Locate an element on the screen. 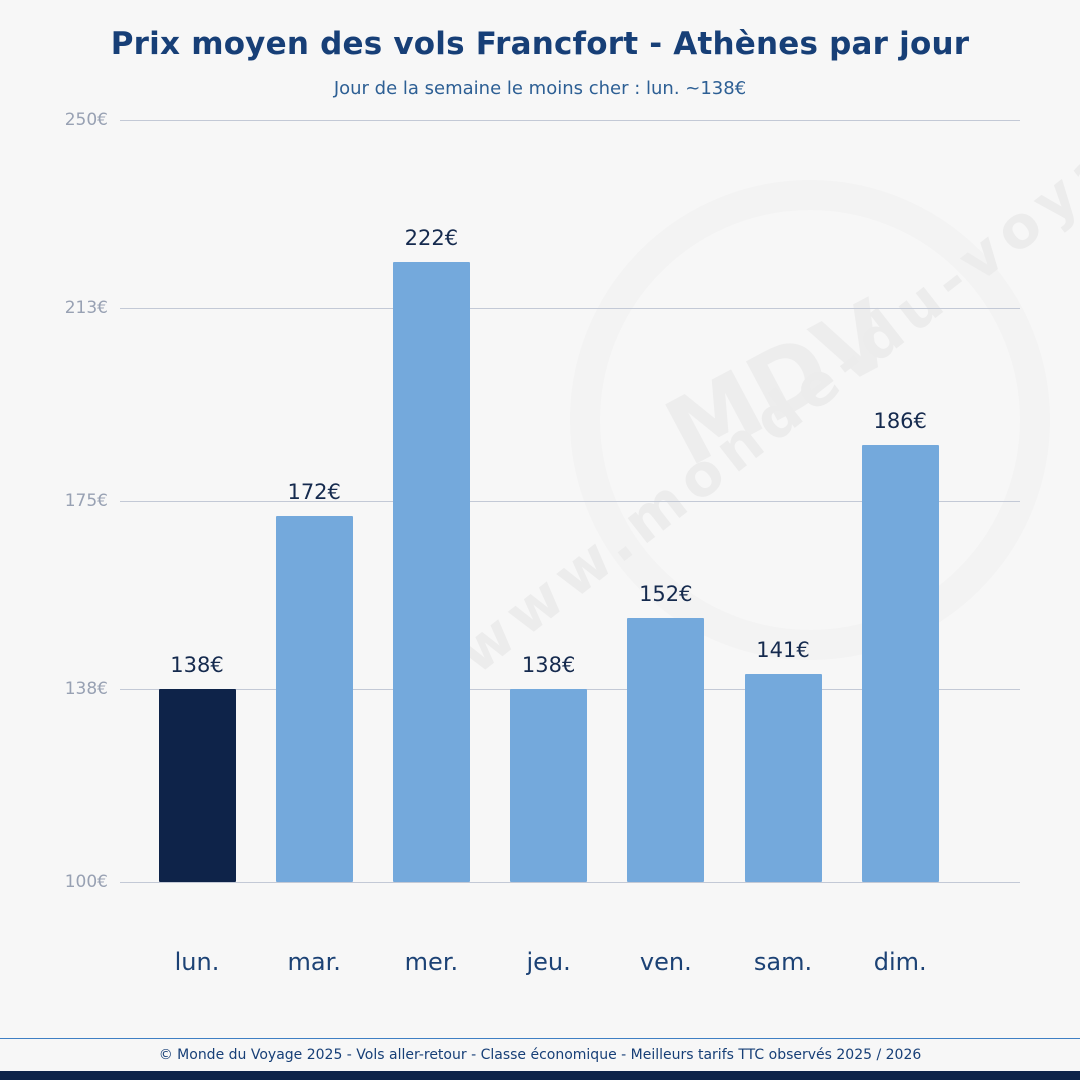 The width and height of the screenshot is (1080, 1080). bar-lun is located at coordinates (197, 785).